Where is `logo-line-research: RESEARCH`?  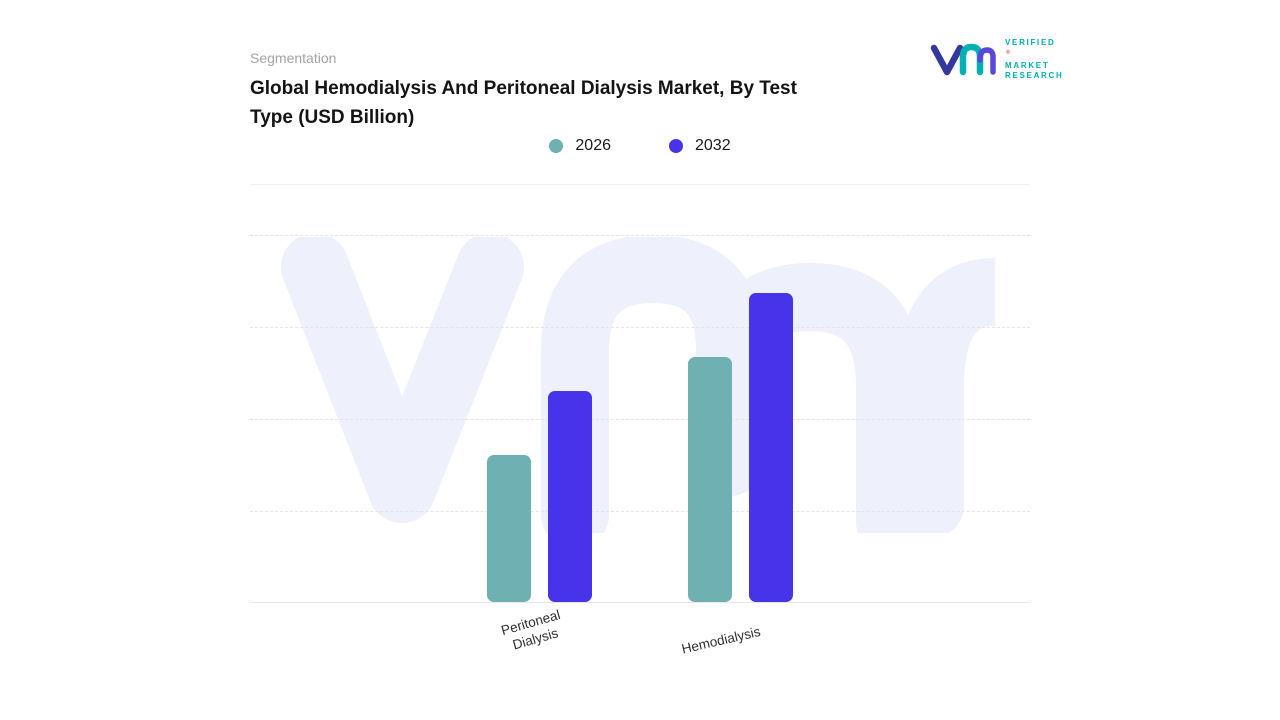
logo-line-research: RESEARCH is located at coordinates (1034, 75).